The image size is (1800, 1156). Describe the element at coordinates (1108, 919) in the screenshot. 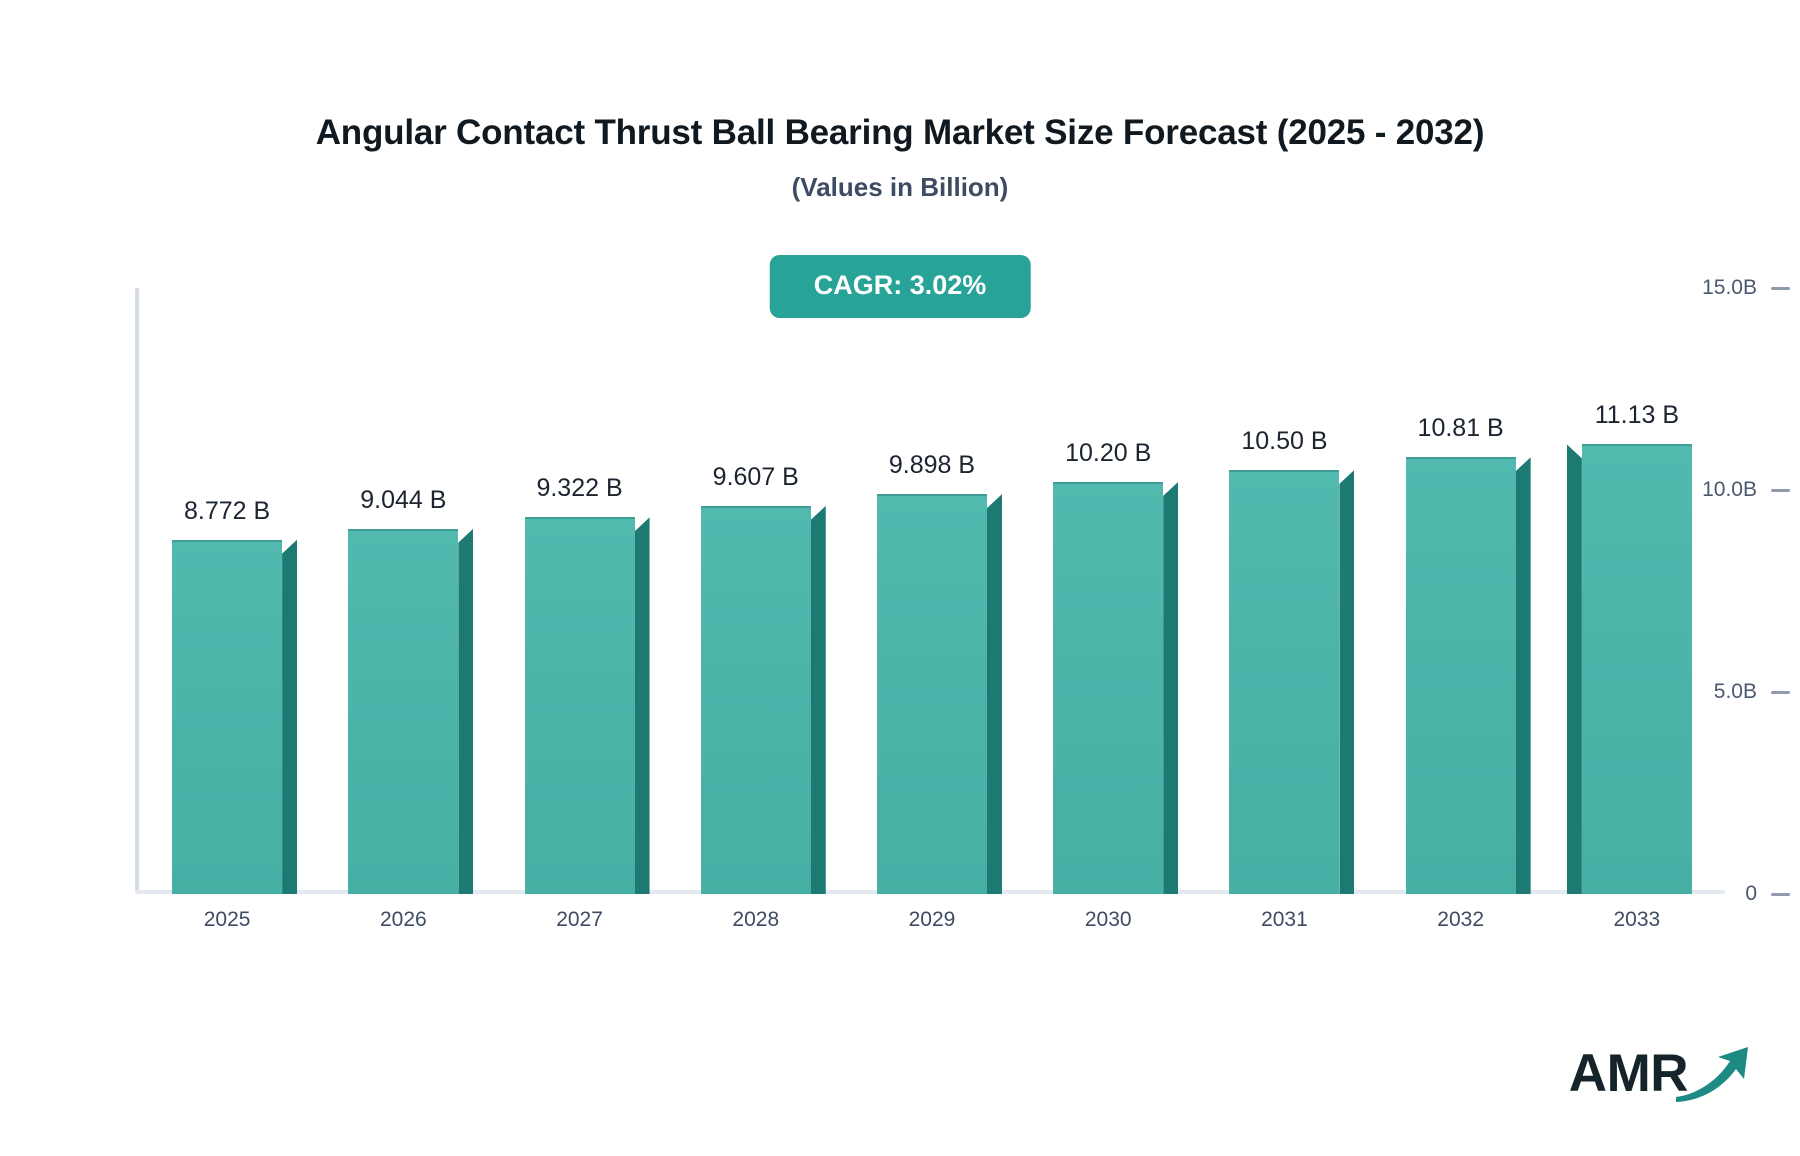

I see `x-axis-label-2030: 2030` at that location.